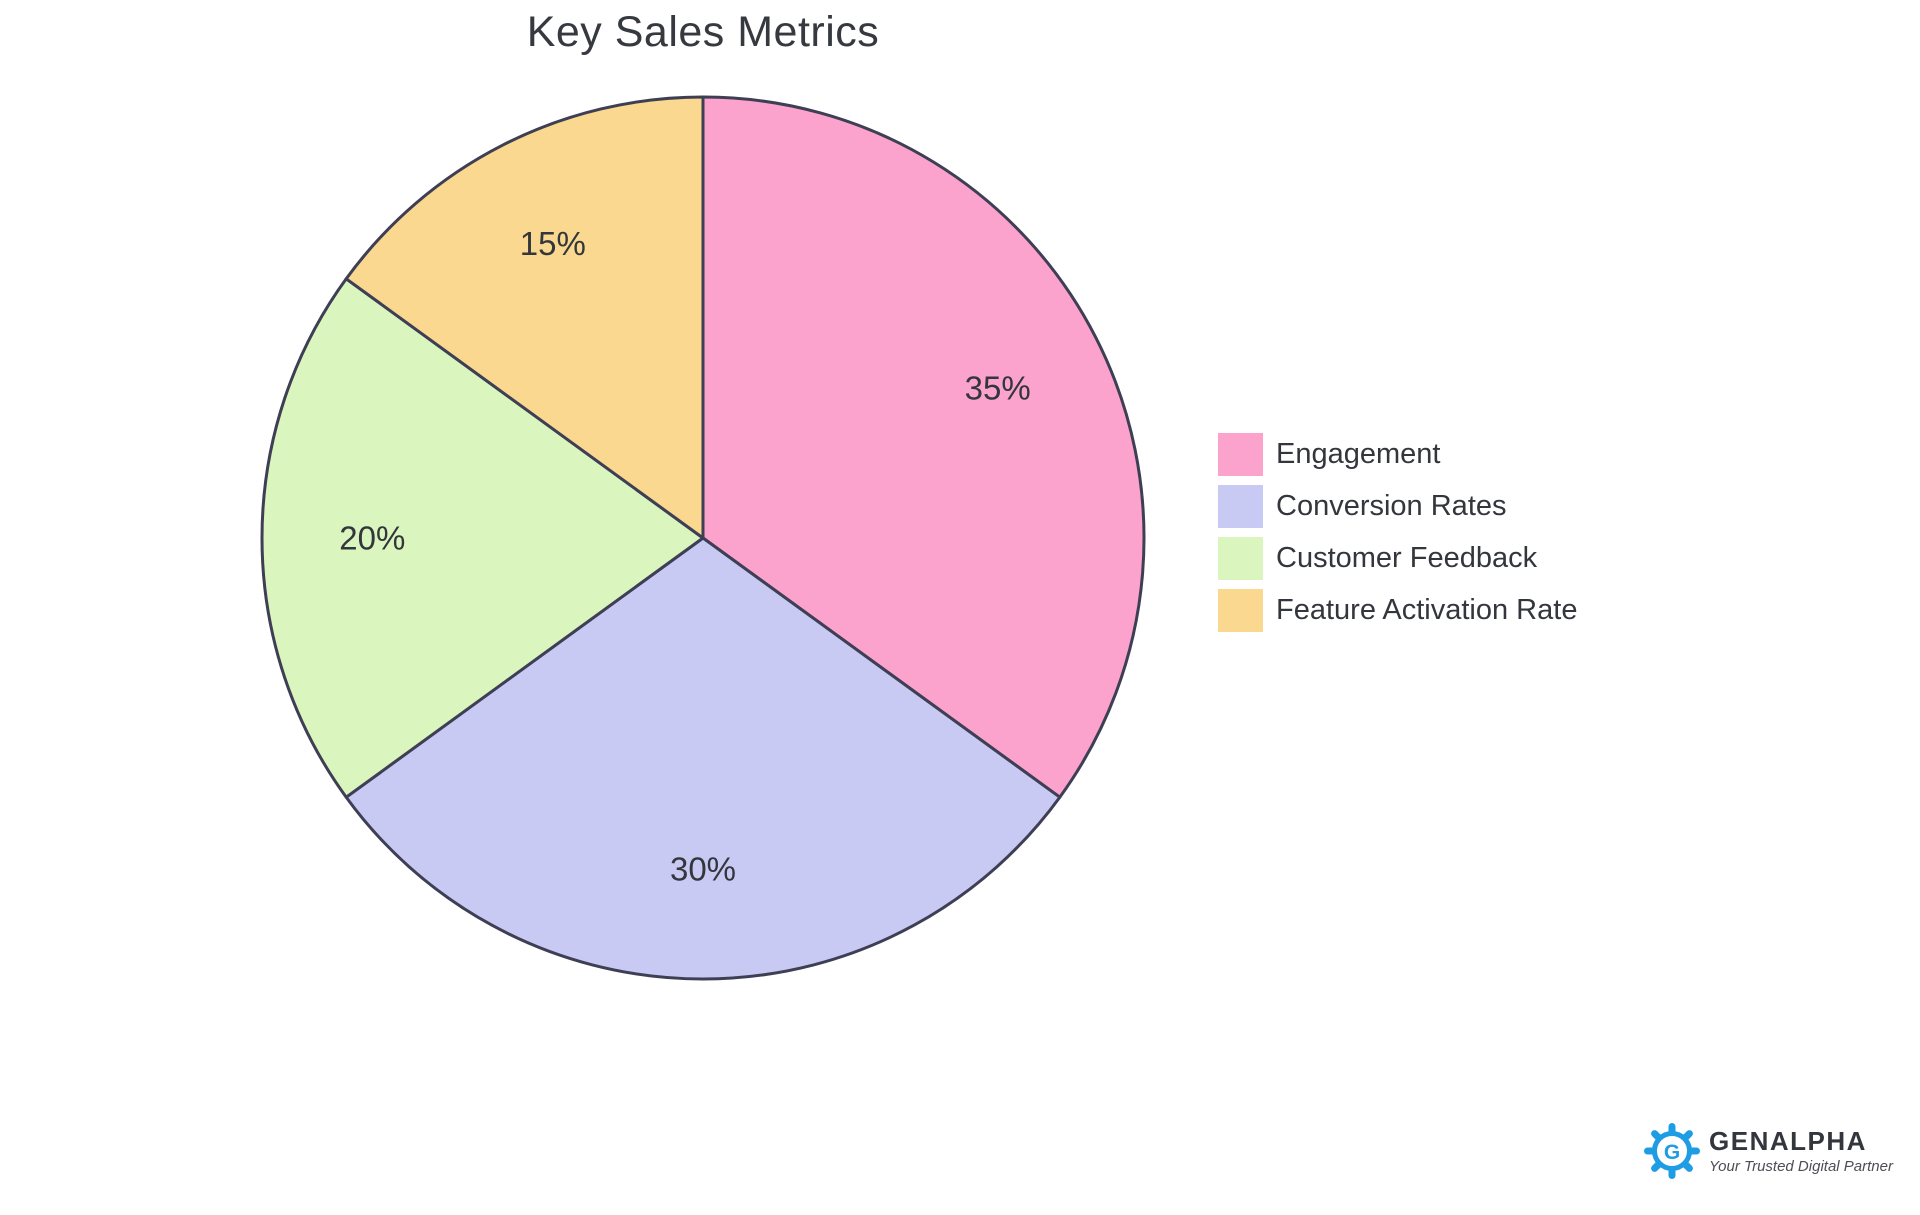 The image size is (1920, 1215). What do you see at coordinates (372, 538) in the screenshot?
I see `slice-percent-label-customer-feedback: 20%` at bounding box center [372, 538].